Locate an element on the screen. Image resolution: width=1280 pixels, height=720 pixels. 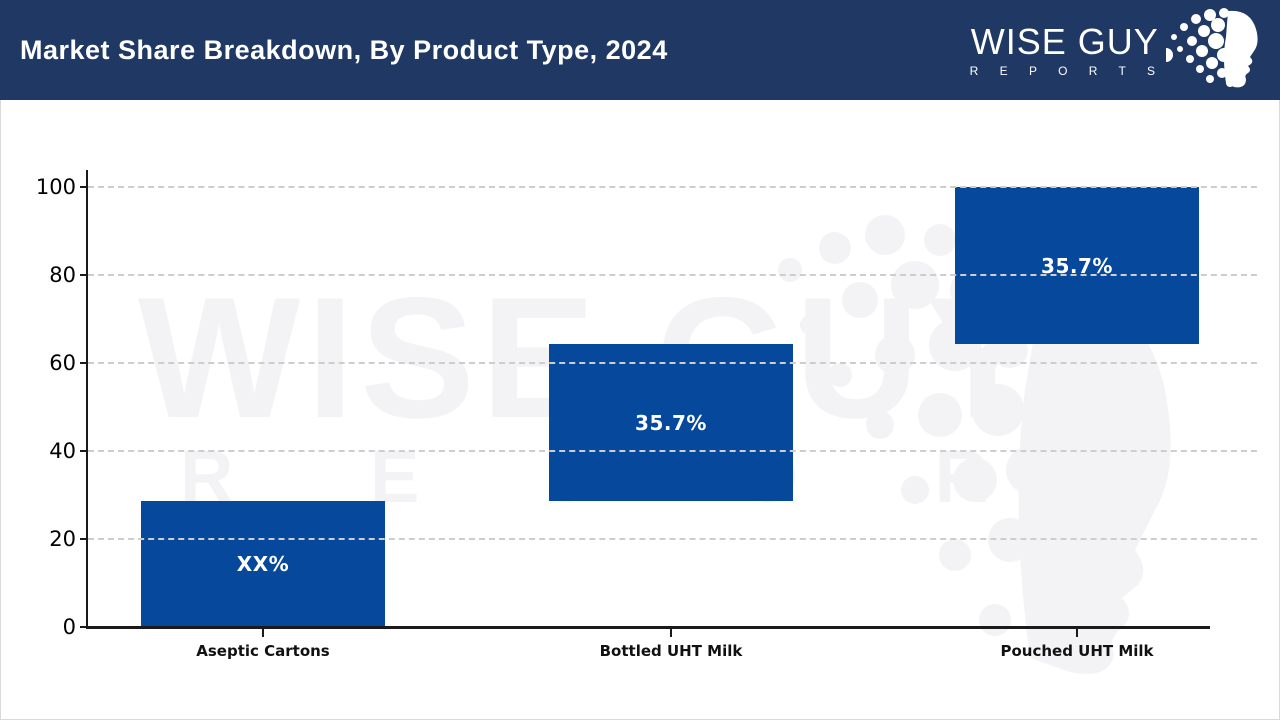
x-axis-line is located at coordinates (648, 627).